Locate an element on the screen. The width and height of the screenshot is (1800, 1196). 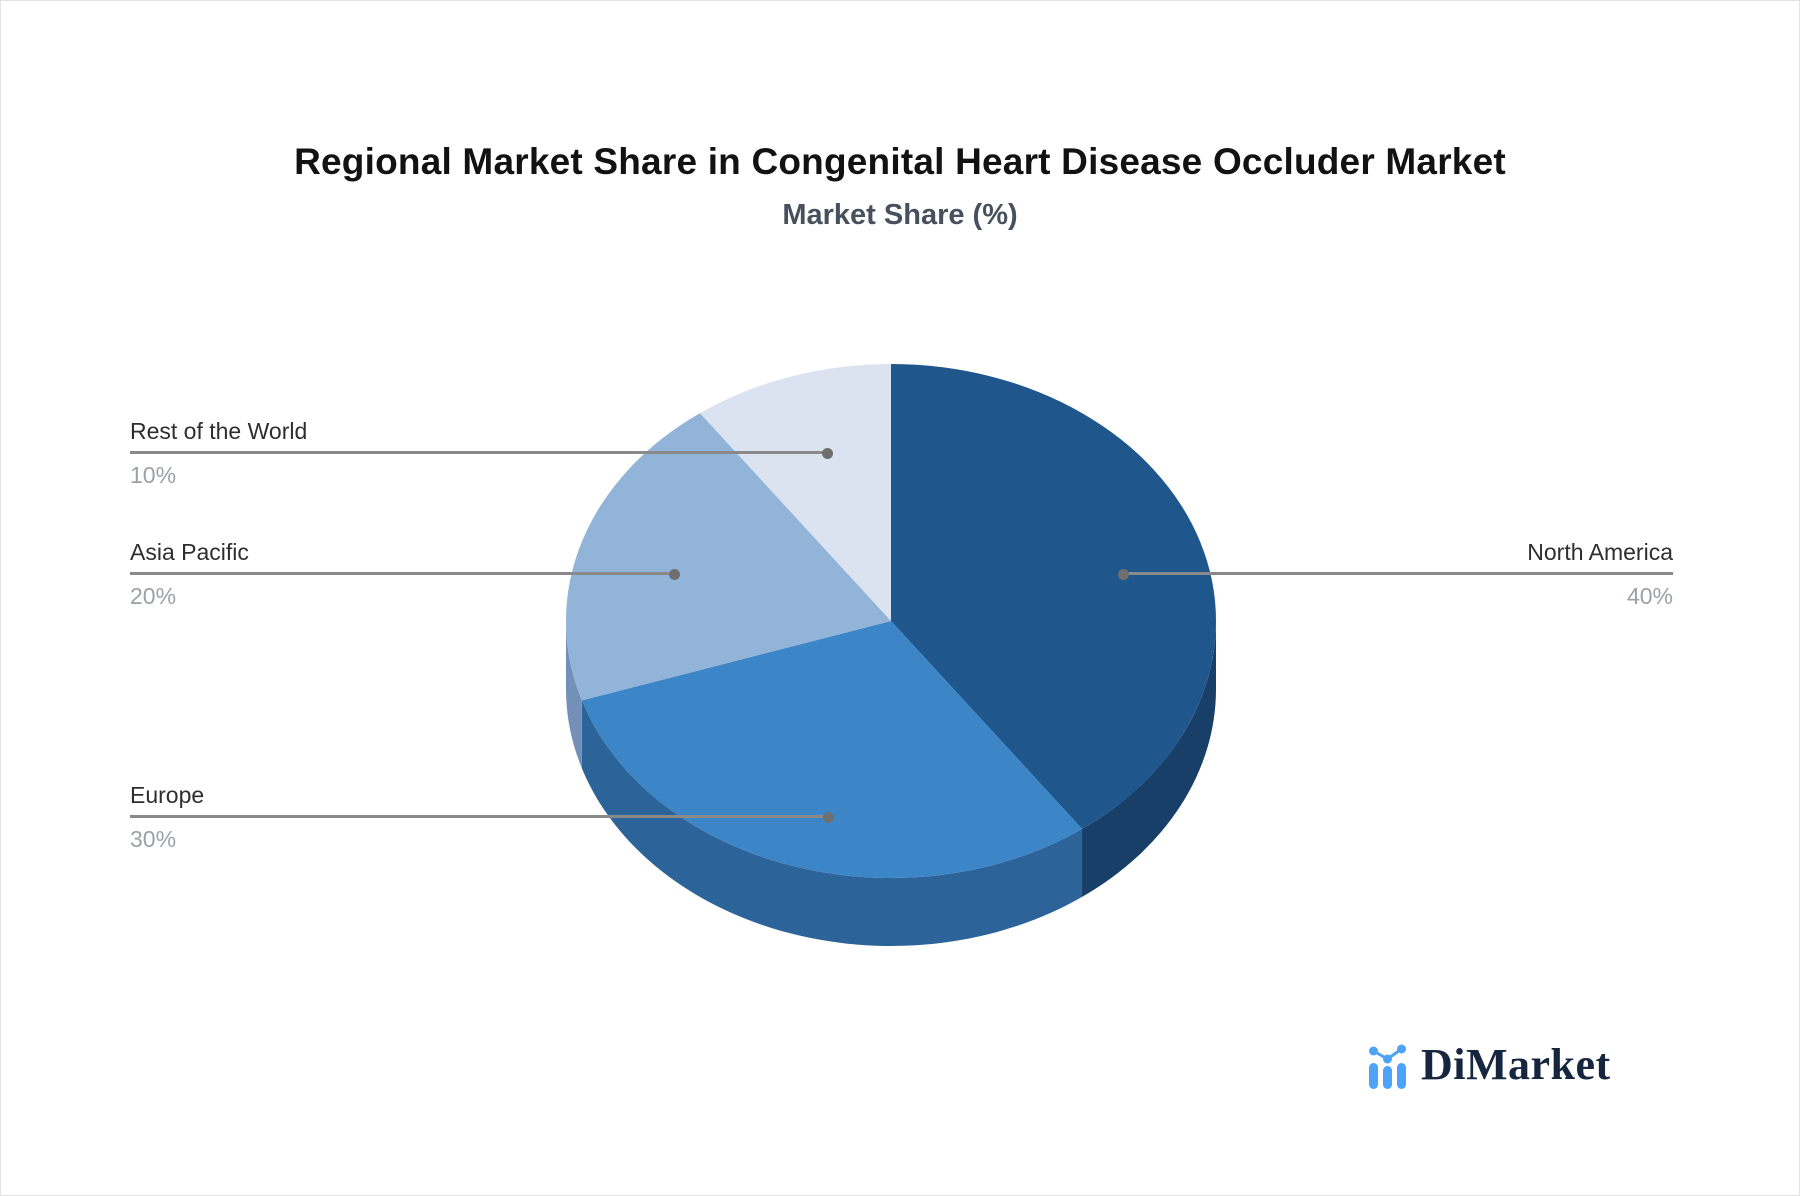
callout-europe: Europe 30% is located at coordinates (479, 817).